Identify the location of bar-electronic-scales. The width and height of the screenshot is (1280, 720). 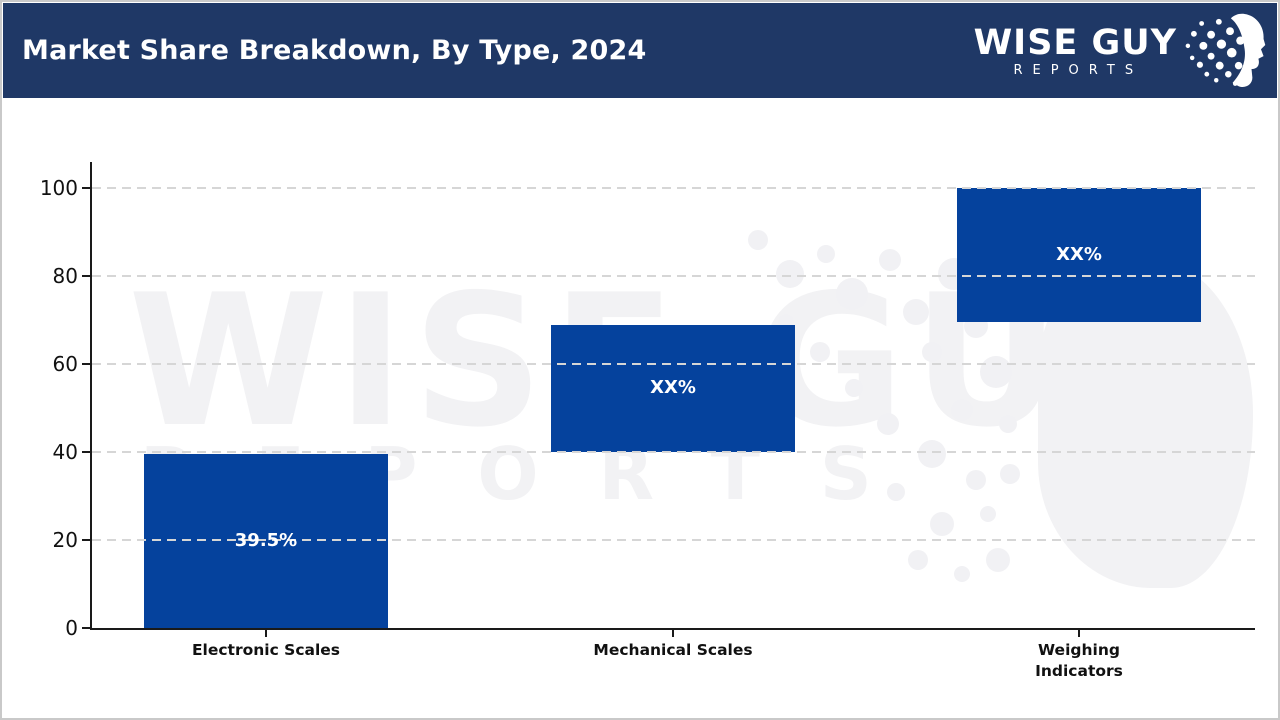
(266, 541).